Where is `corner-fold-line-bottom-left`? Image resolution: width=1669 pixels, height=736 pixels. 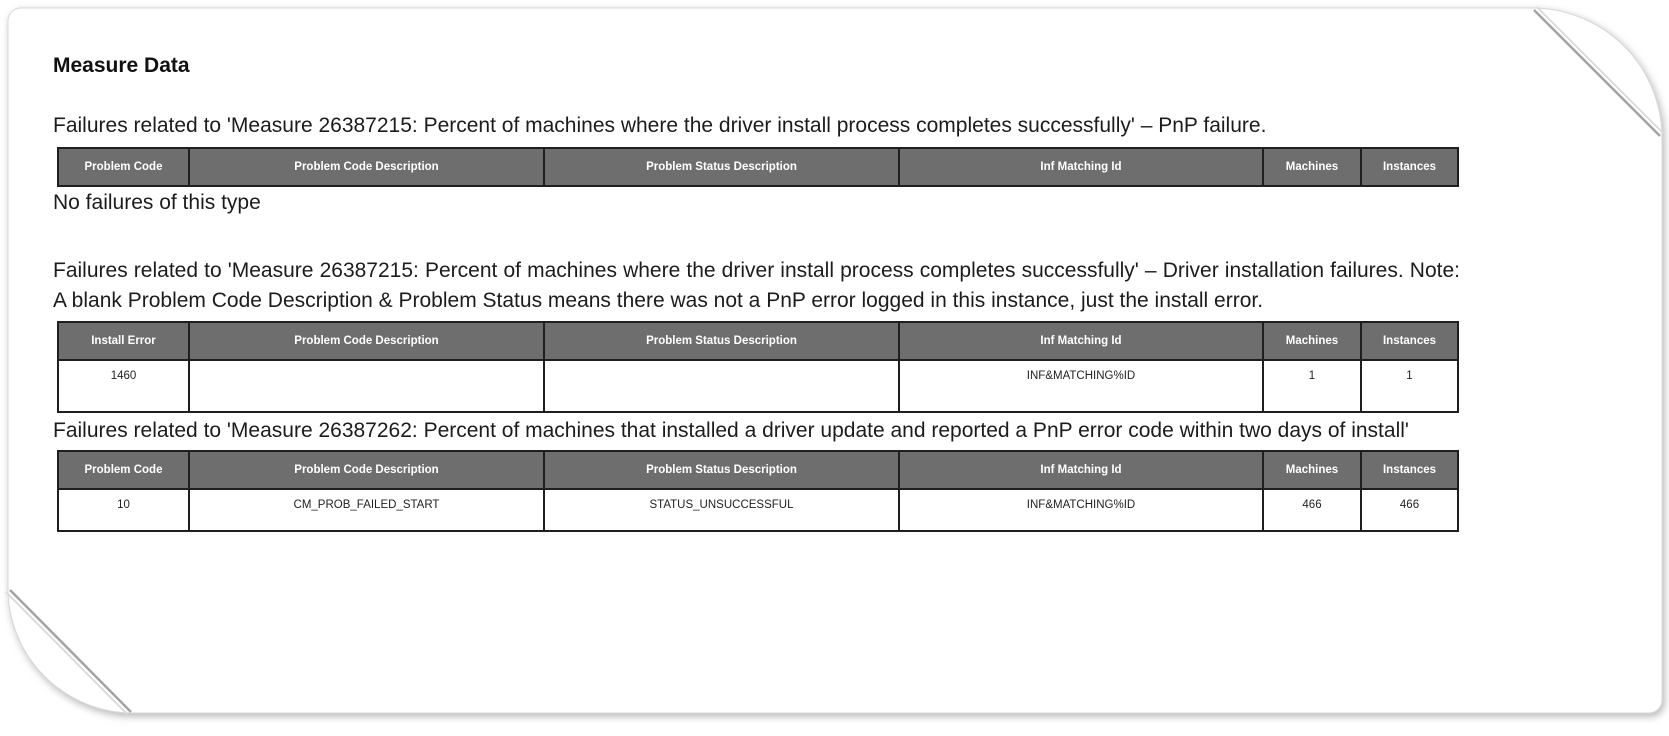 corner-fold-line-bottom-left is located at coordinates (70, 651).